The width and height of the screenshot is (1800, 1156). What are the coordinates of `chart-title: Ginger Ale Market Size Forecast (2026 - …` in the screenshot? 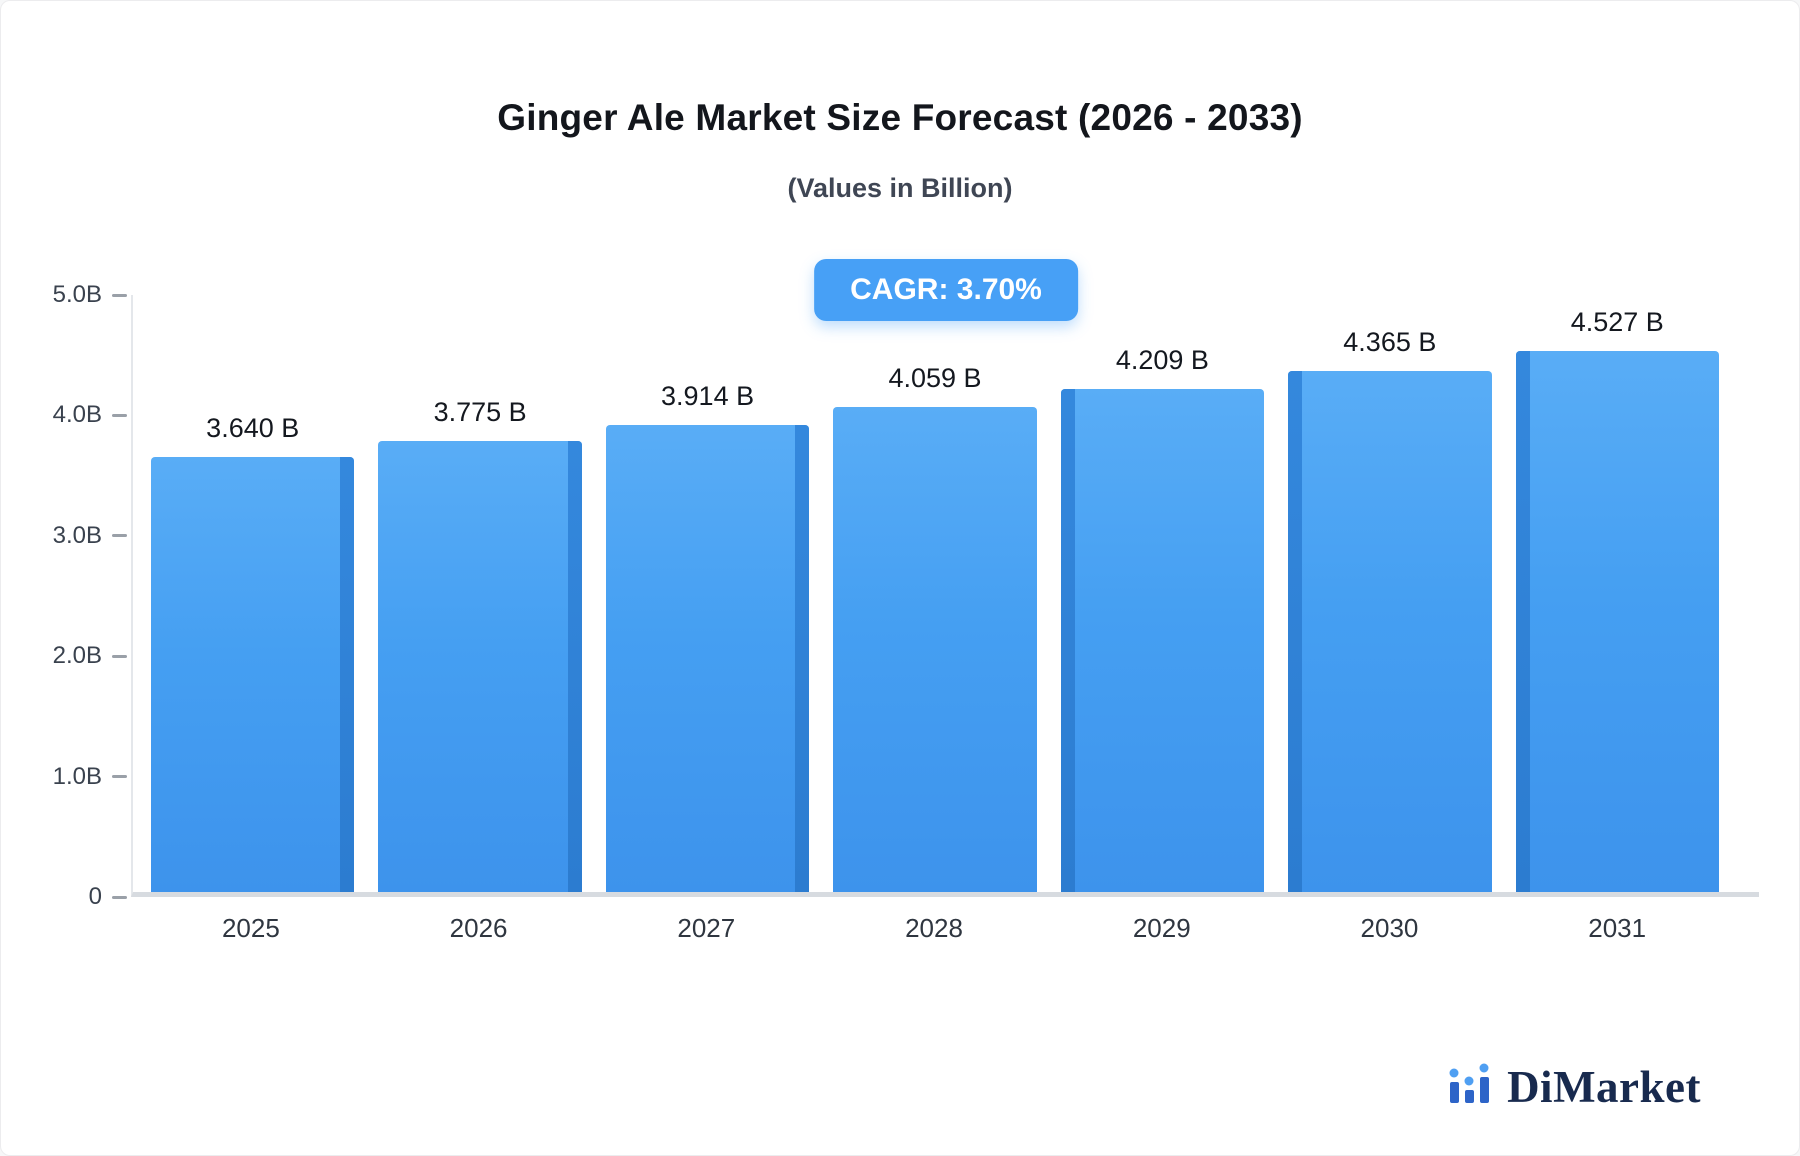 It's located at (900, 117).